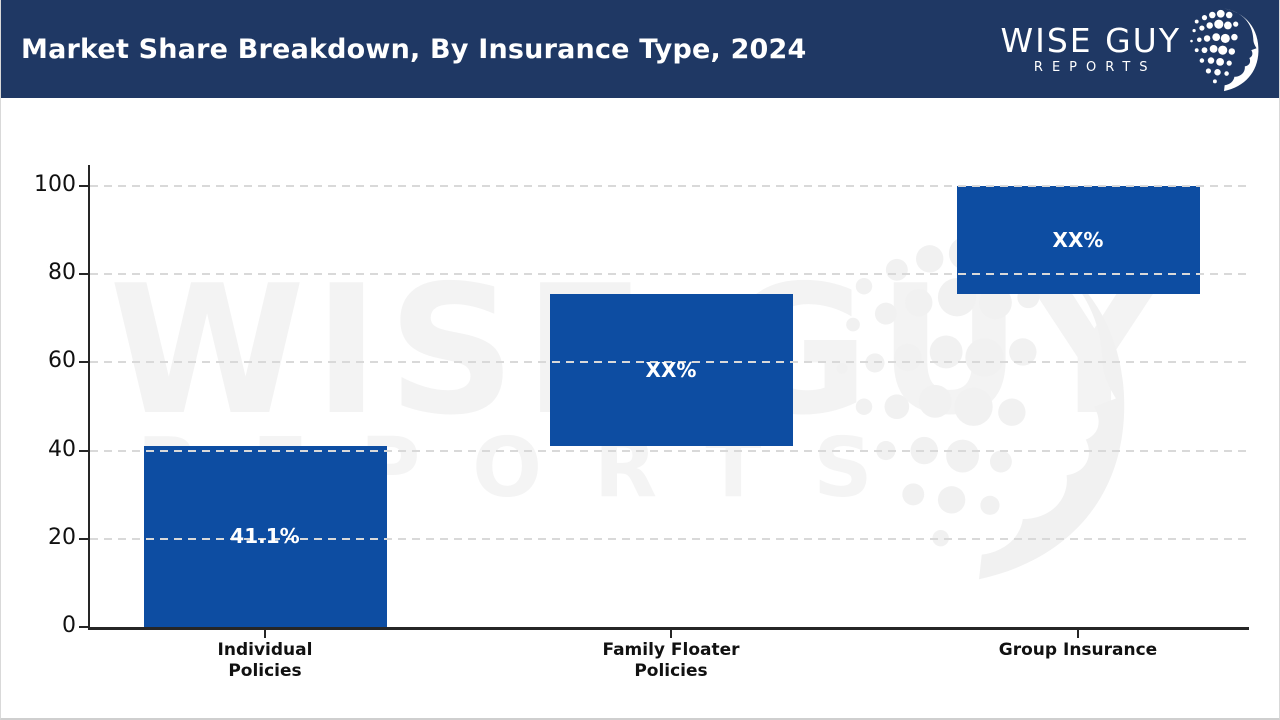 The width and height of the screenshot is (1280, 720). Describe the element at coordinates (265, 661) in the screenshot. I see `category-label: Individual Policies` at that location.